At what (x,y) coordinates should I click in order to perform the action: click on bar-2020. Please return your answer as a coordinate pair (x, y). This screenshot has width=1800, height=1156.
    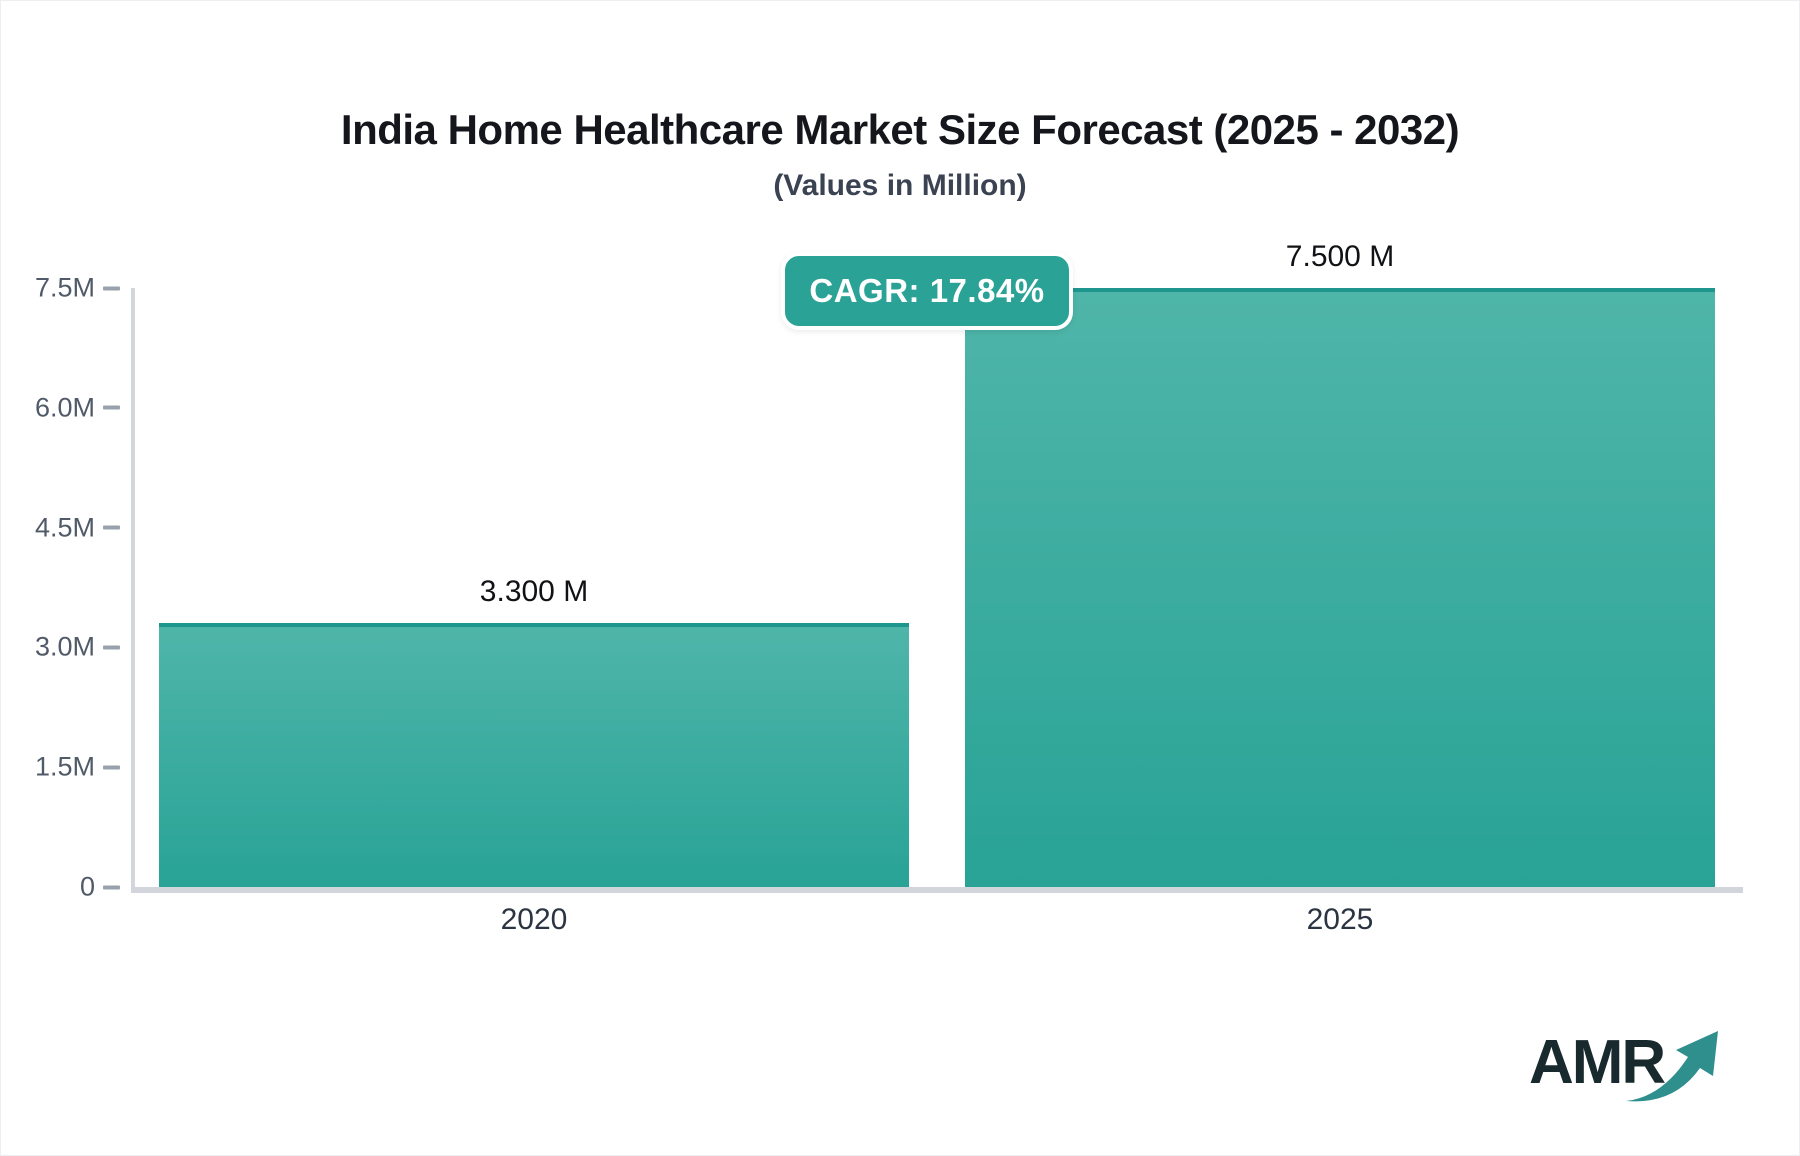
    Looking at the image, I should click on (534, 755).